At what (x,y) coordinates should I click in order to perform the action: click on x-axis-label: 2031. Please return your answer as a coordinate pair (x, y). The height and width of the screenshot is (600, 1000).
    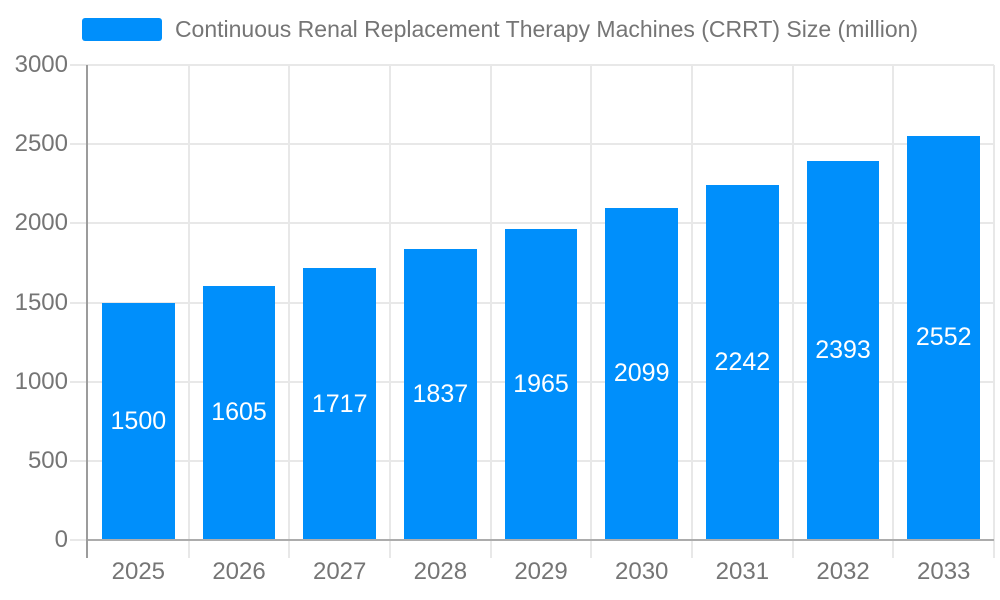
    Looking at the image, I should click on (742, 571).